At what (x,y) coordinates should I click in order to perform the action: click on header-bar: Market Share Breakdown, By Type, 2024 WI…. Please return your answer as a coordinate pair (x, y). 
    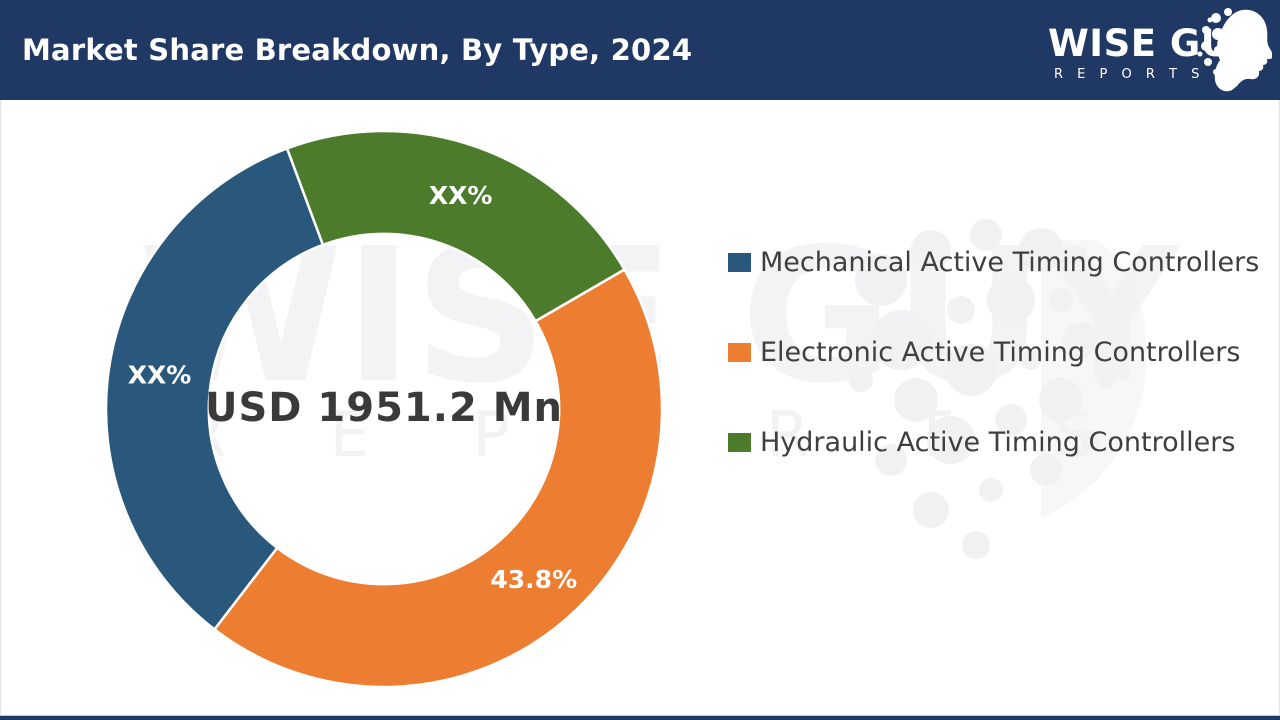
    Looking at the image, I should click on (640, 50).